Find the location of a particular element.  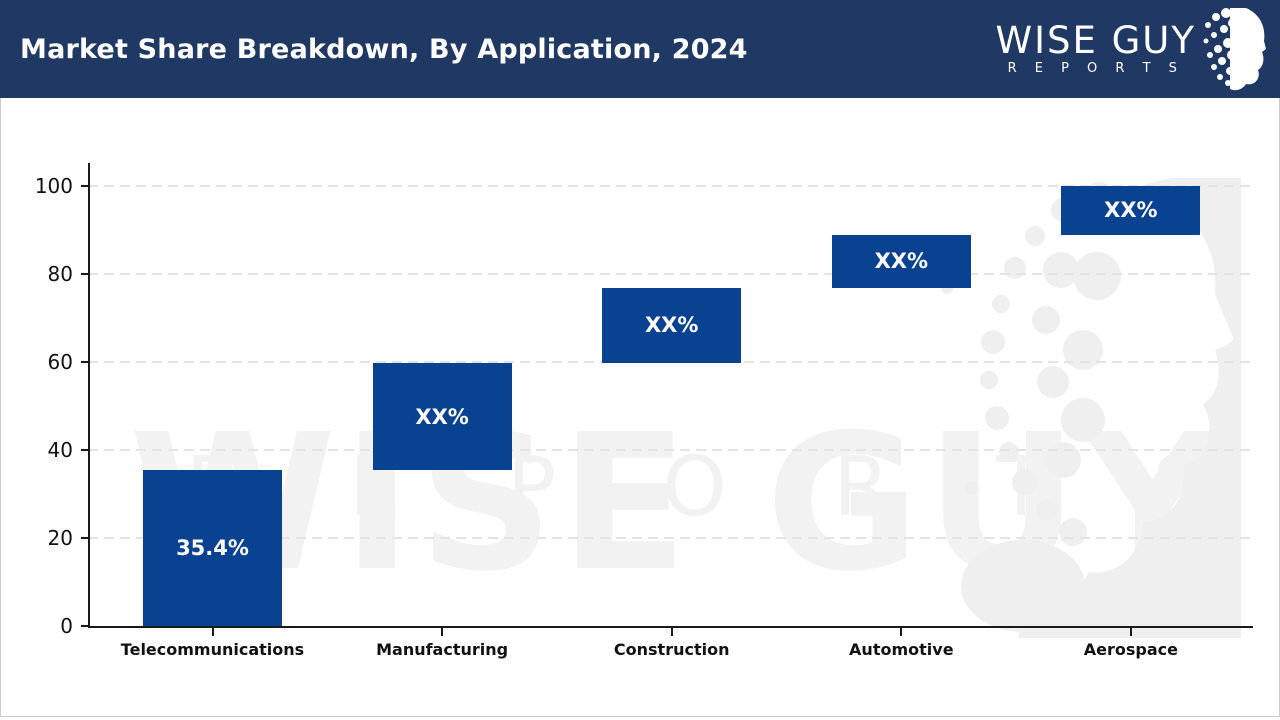

bar-telecommunications: 35.4% is located at coordinates (212, 548).